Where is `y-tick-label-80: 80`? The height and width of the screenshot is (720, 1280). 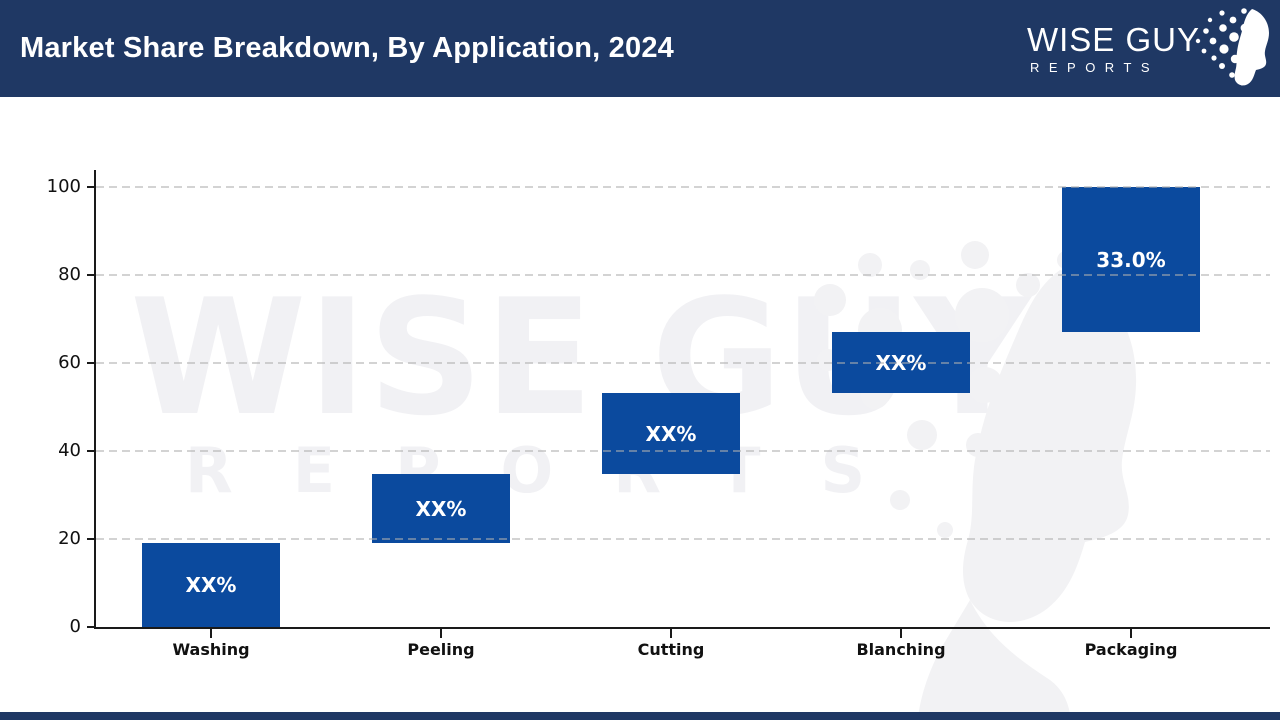 y-tick-label-80: 80 is located at coordinates (69, 274).